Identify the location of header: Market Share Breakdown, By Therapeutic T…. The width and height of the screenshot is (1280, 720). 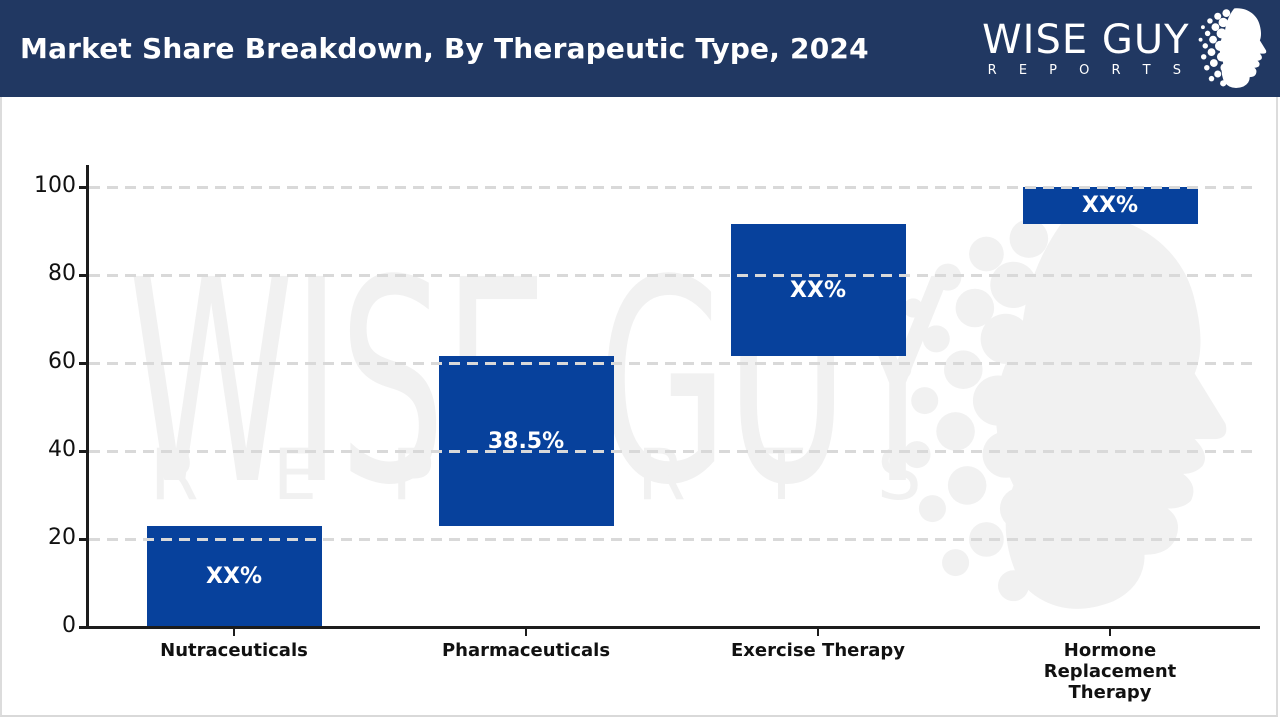
(640, 48).